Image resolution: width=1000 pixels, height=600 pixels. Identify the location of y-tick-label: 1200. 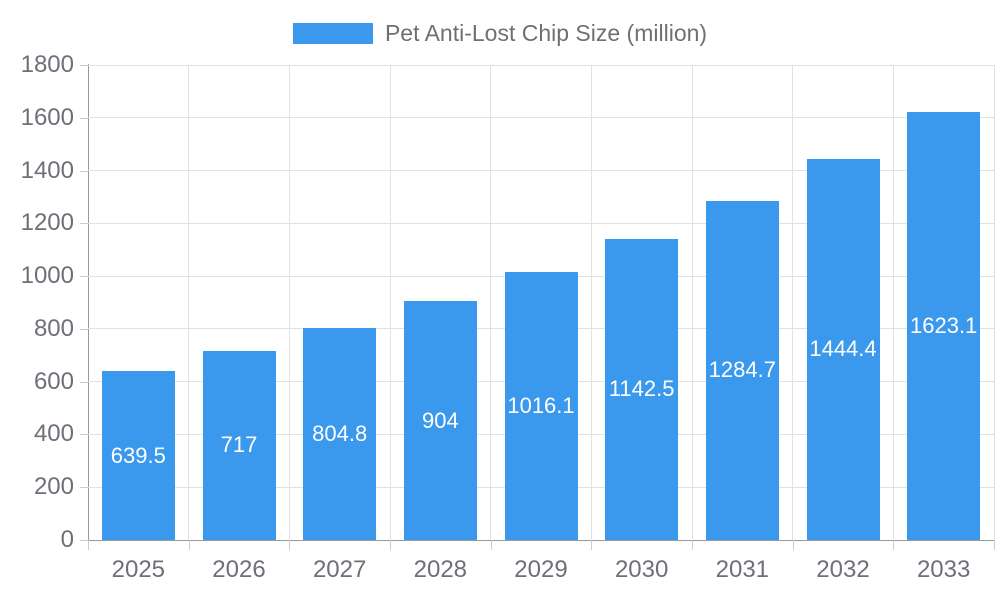
(47, 223).